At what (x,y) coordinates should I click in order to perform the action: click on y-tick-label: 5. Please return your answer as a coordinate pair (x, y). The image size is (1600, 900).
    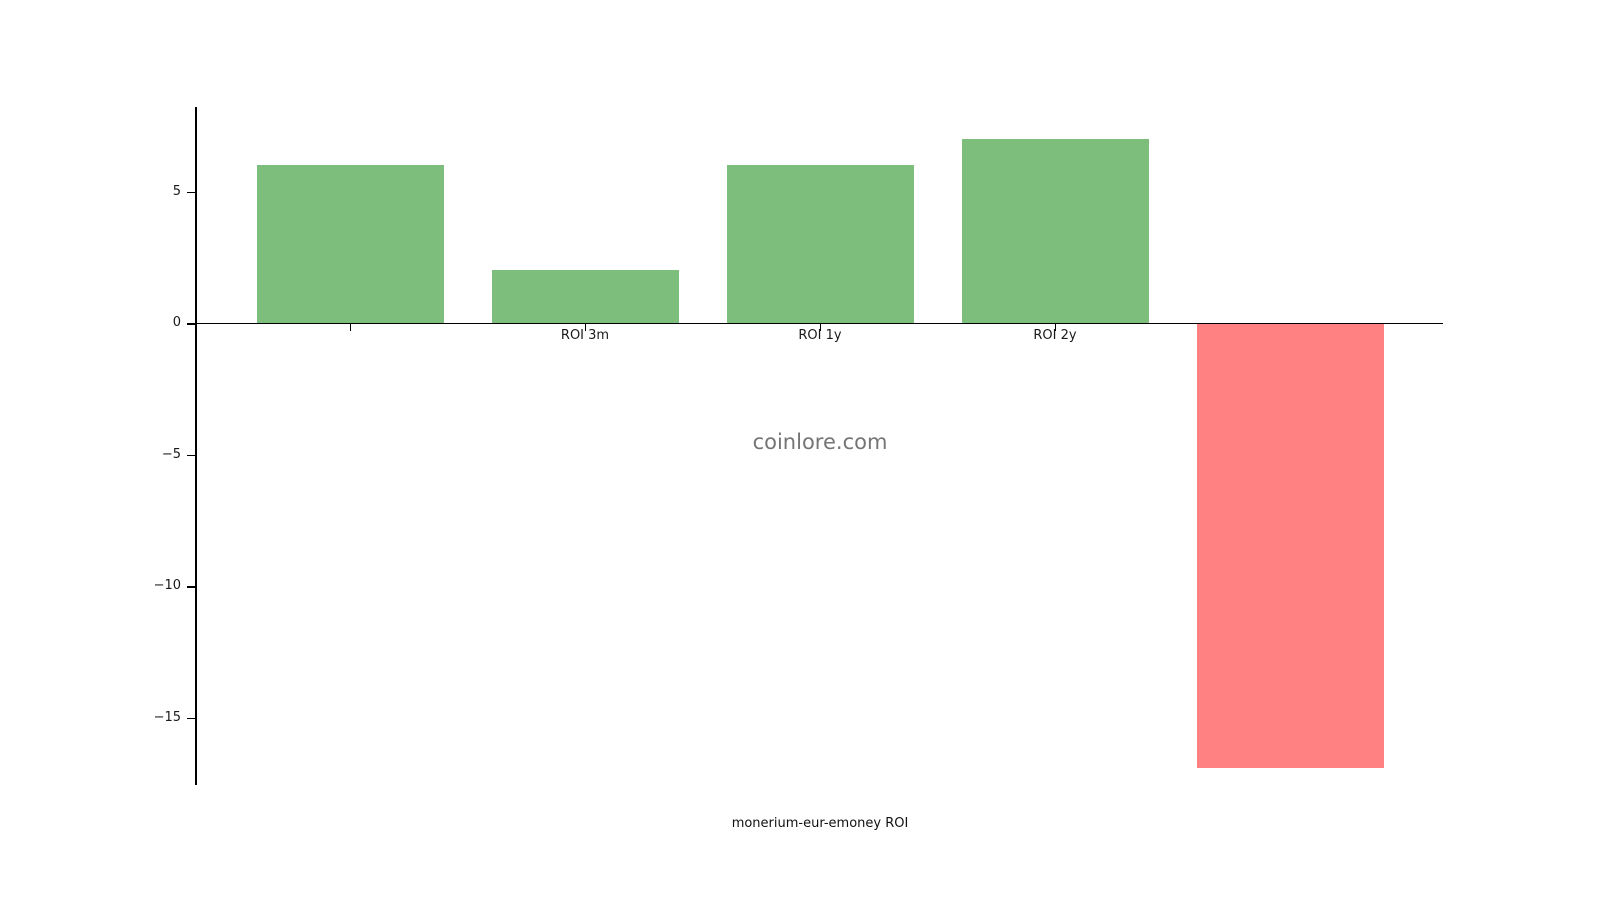
    Looking at the image, I should click on (176, 191).